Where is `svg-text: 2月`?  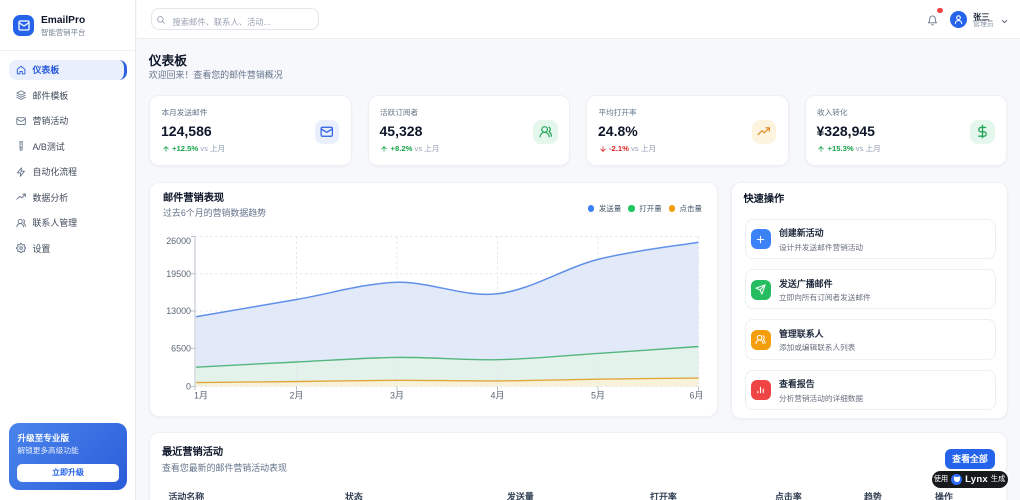 svg-text: 2月 is located at coordinates (297, 395).